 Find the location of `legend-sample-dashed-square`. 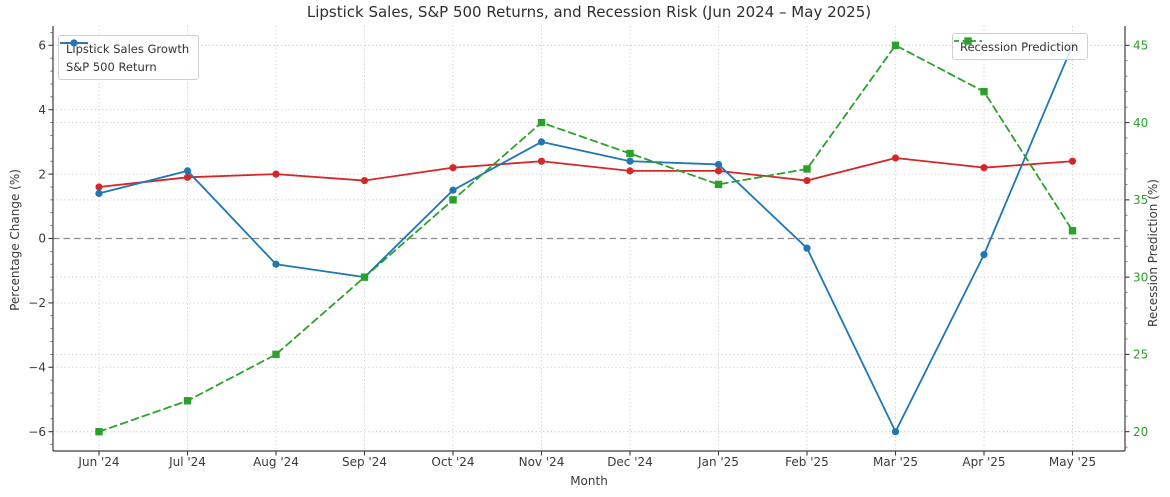

legend-sample-dashed-square is located at coordinates (968, 41).